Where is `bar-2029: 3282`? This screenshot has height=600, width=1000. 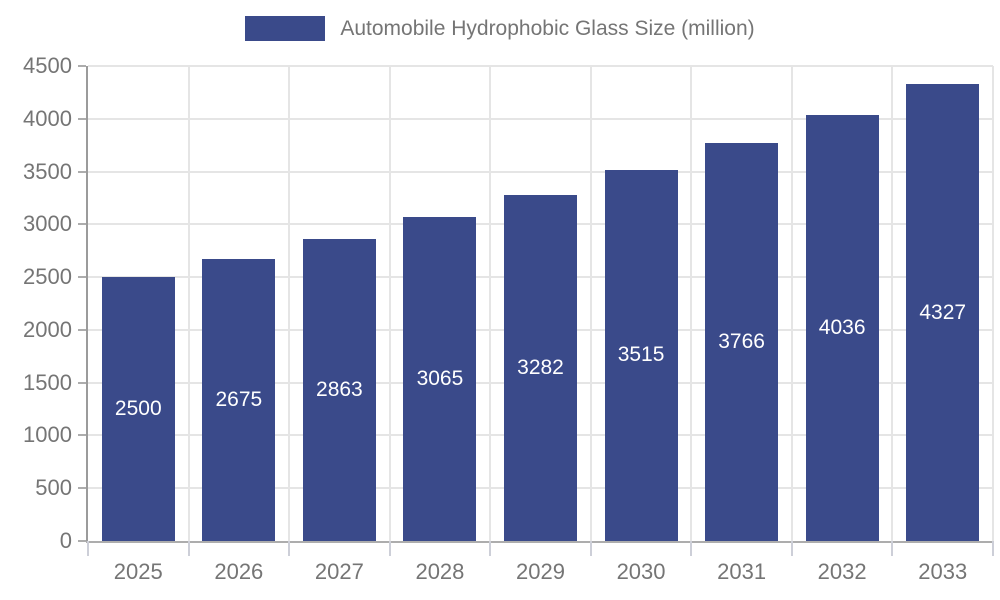 bar-2029: 3282 is located at coordinates (540, 367).